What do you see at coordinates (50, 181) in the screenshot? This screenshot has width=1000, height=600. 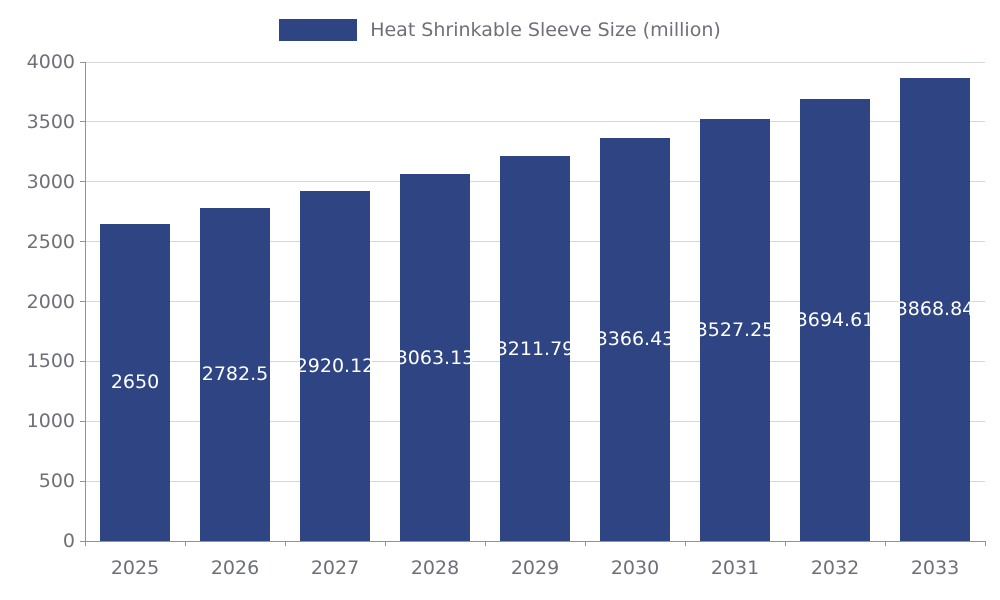 I see `y-axis-tick-label: 3000` at bounding box center [50, 181].